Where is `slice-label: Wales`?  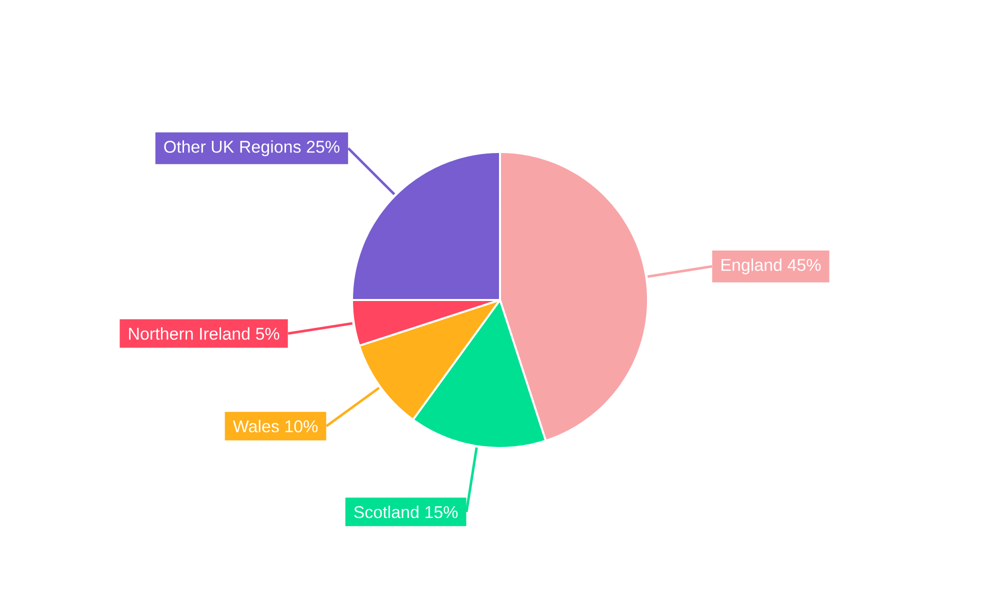 slice-label: Wales is located at coordinates (255, 426).